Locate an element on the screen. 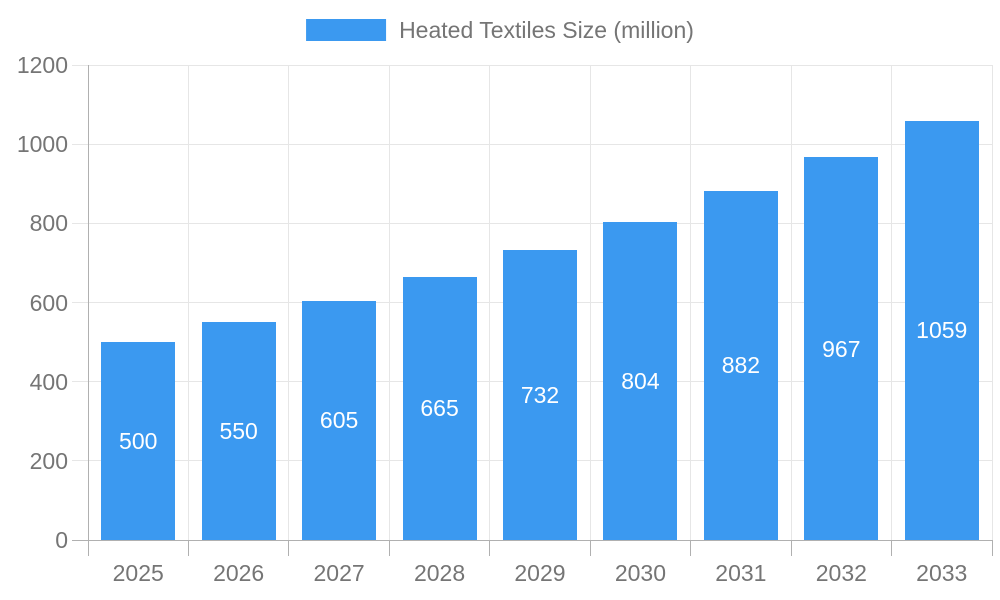 The width and height of the screenshot is (1000, 600). legend-item: Heated Textiles Size (million) is located at coordinates (500, 30).